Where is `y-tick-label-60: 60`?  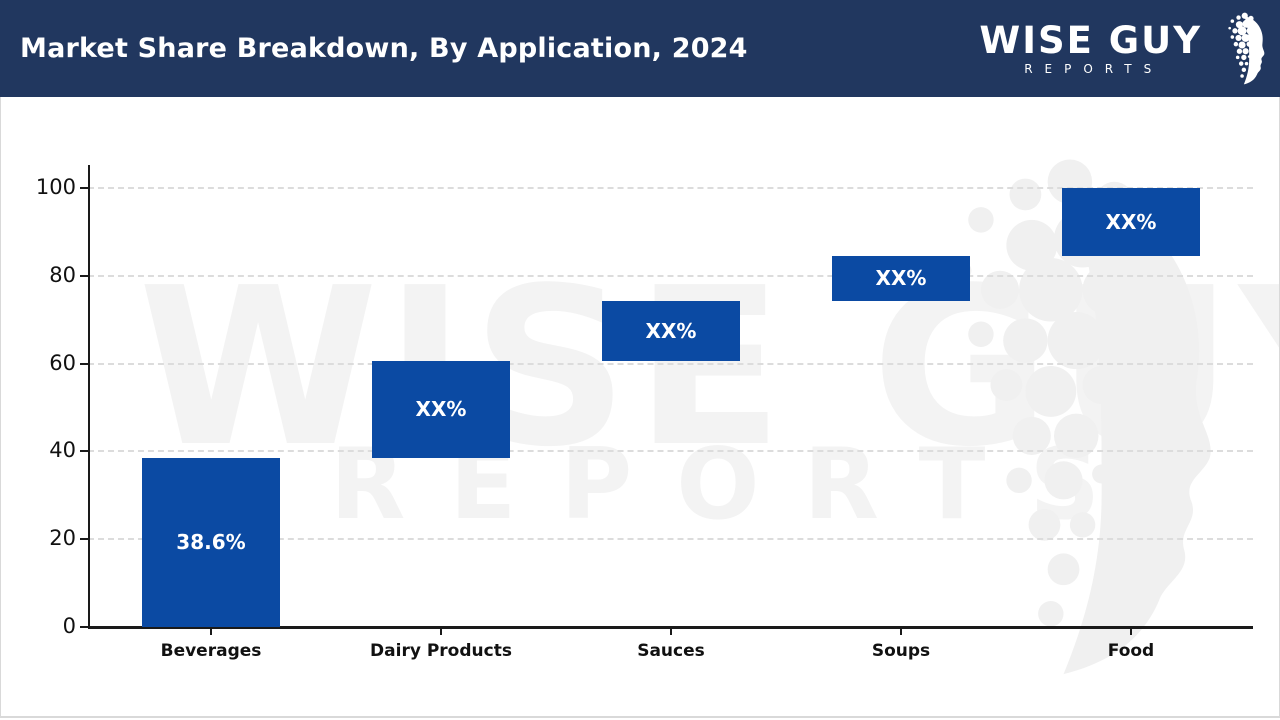 y-tick-label-60: 60 is located at coordinates (62, 362).